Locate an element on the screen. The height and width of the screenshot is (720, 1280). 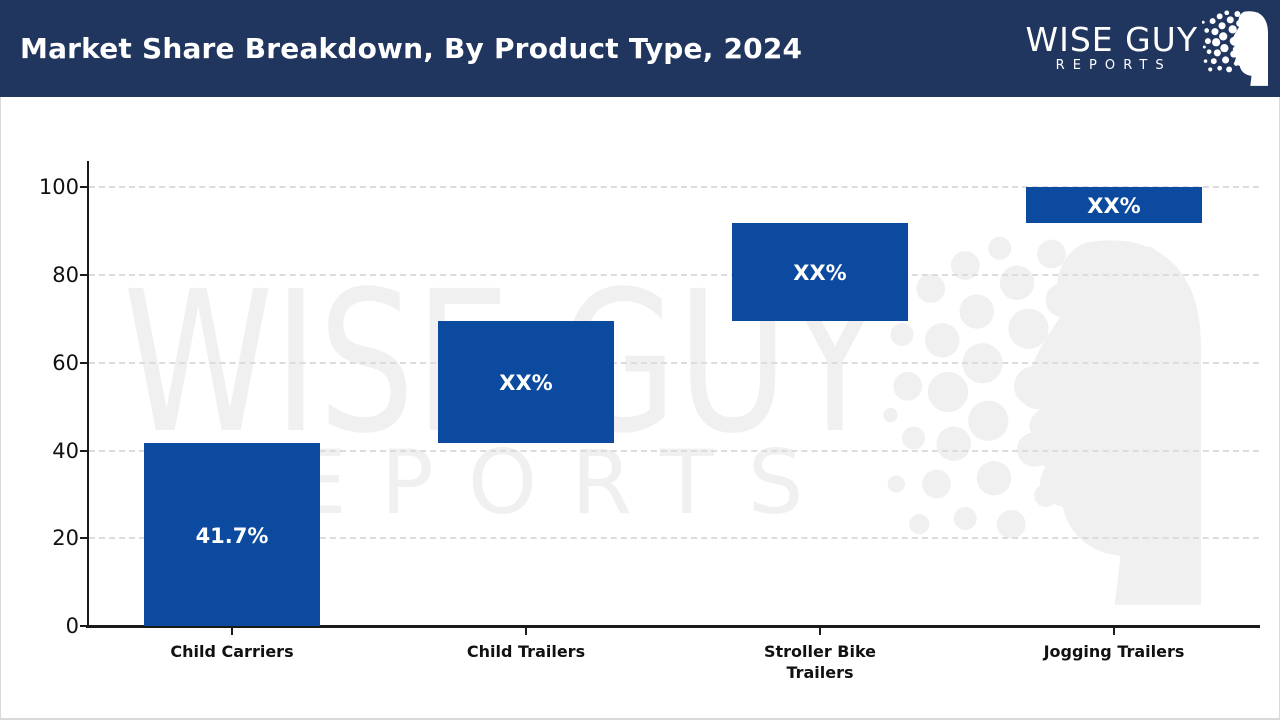
category-label: Child Trailers is located at coordinates (526, 651).